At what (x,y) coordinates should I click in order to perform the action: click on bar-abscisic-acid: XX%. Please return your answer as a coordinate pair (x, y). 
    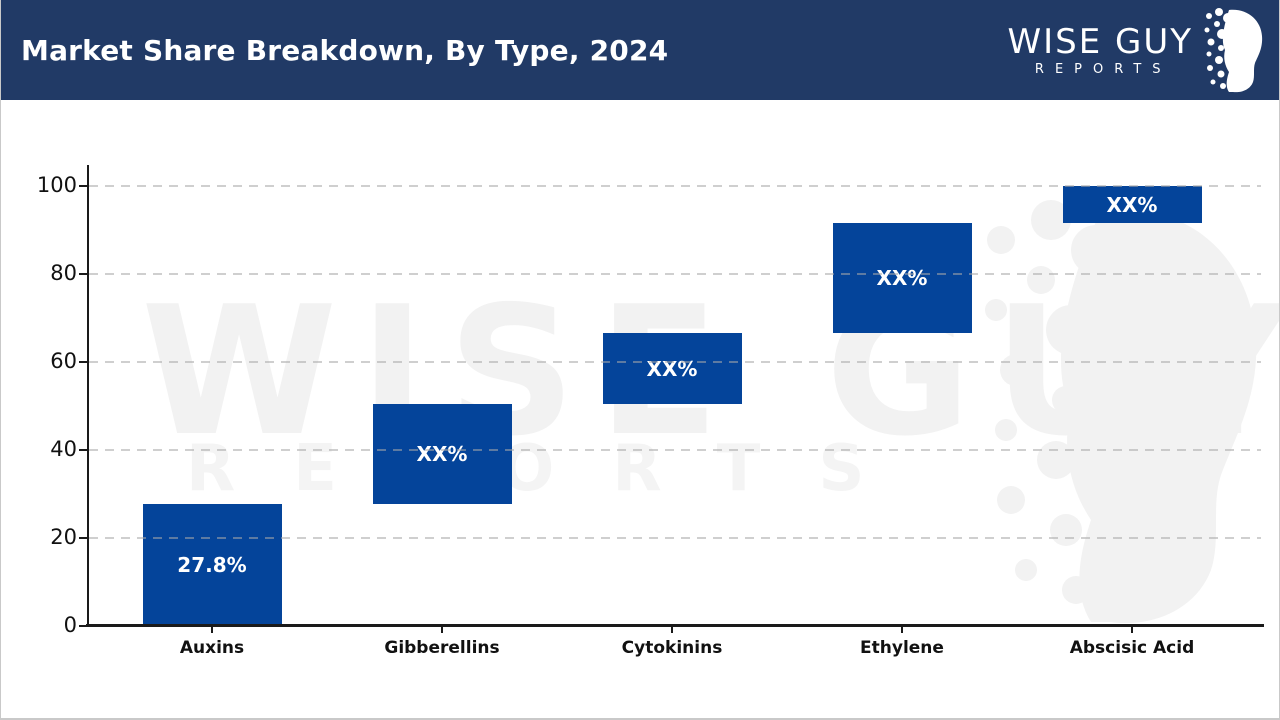
    Looking at the image, I should click on (1132, 205).